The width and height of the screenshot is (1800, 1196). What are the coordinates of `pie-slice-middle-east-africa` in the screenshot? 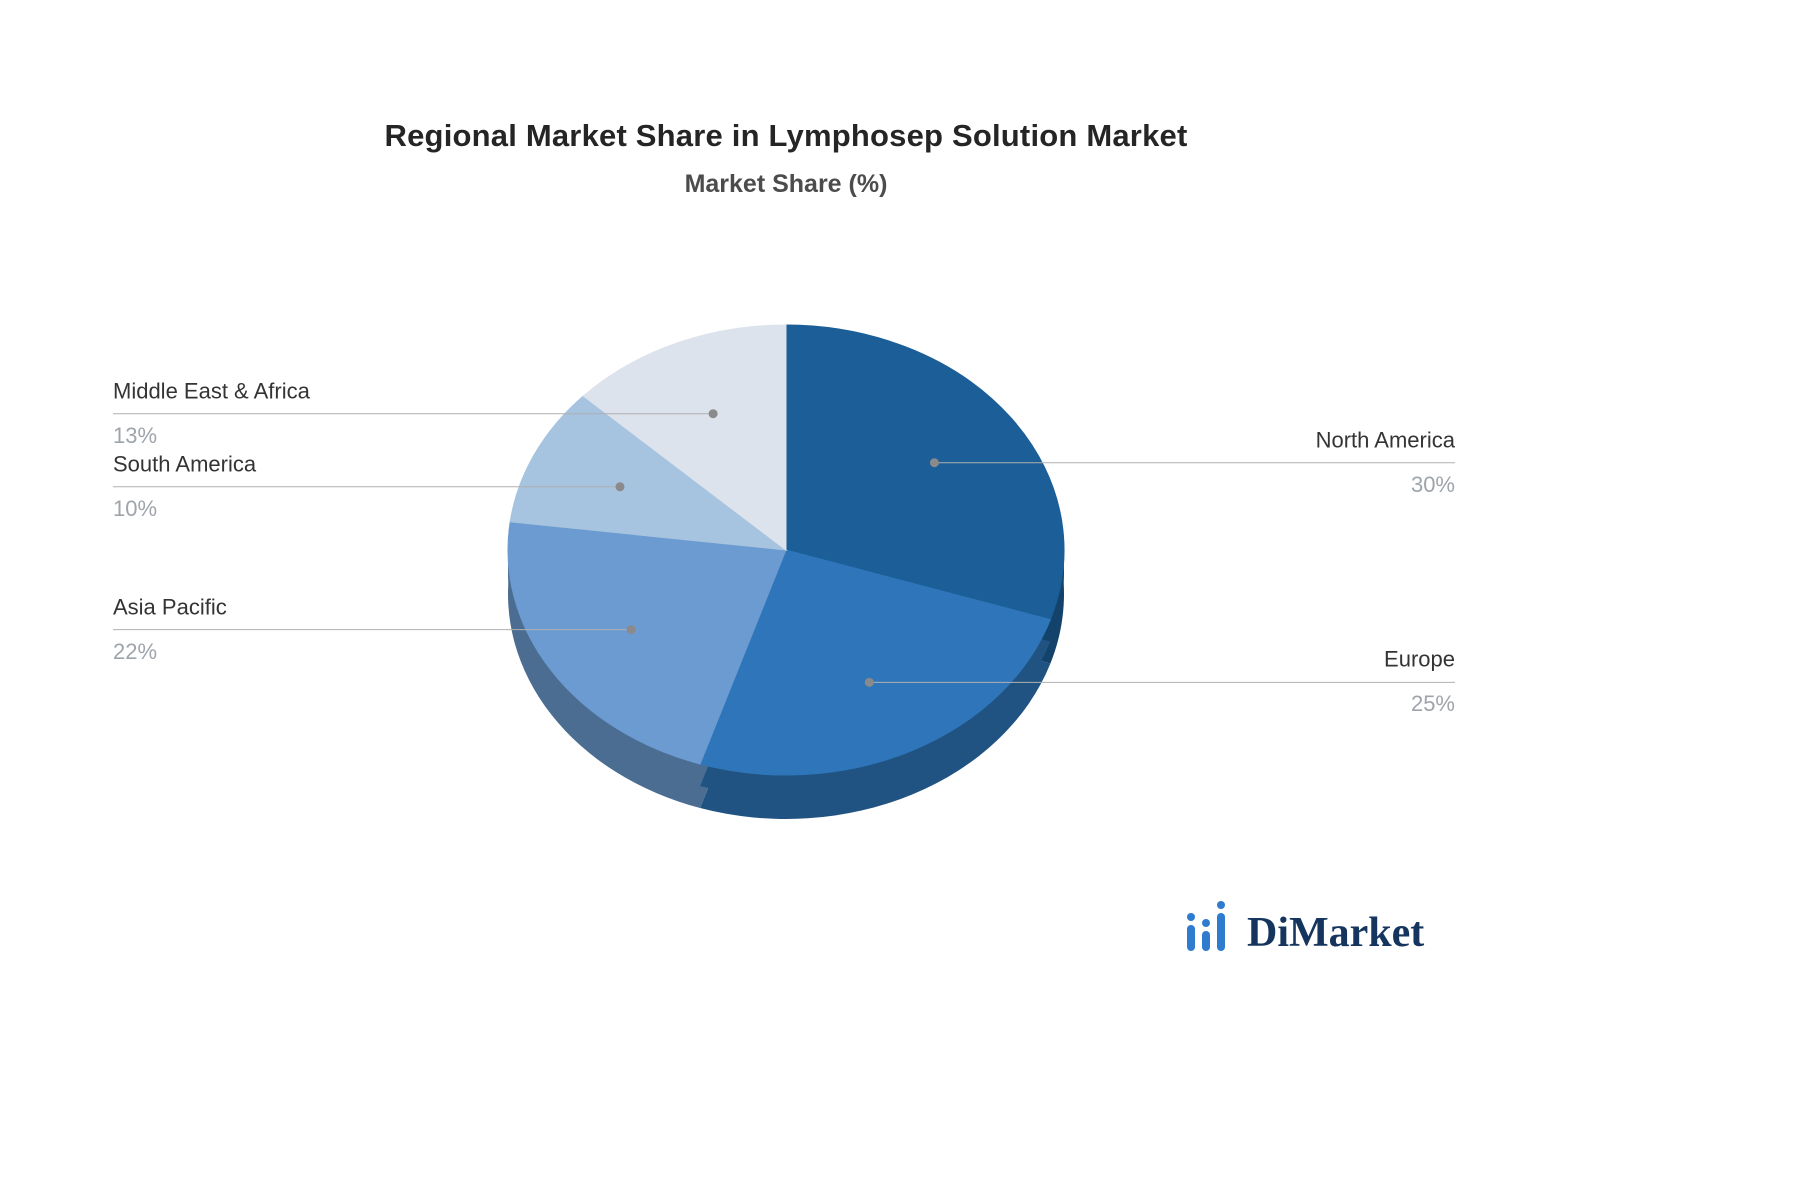 It's located at (684, 438).